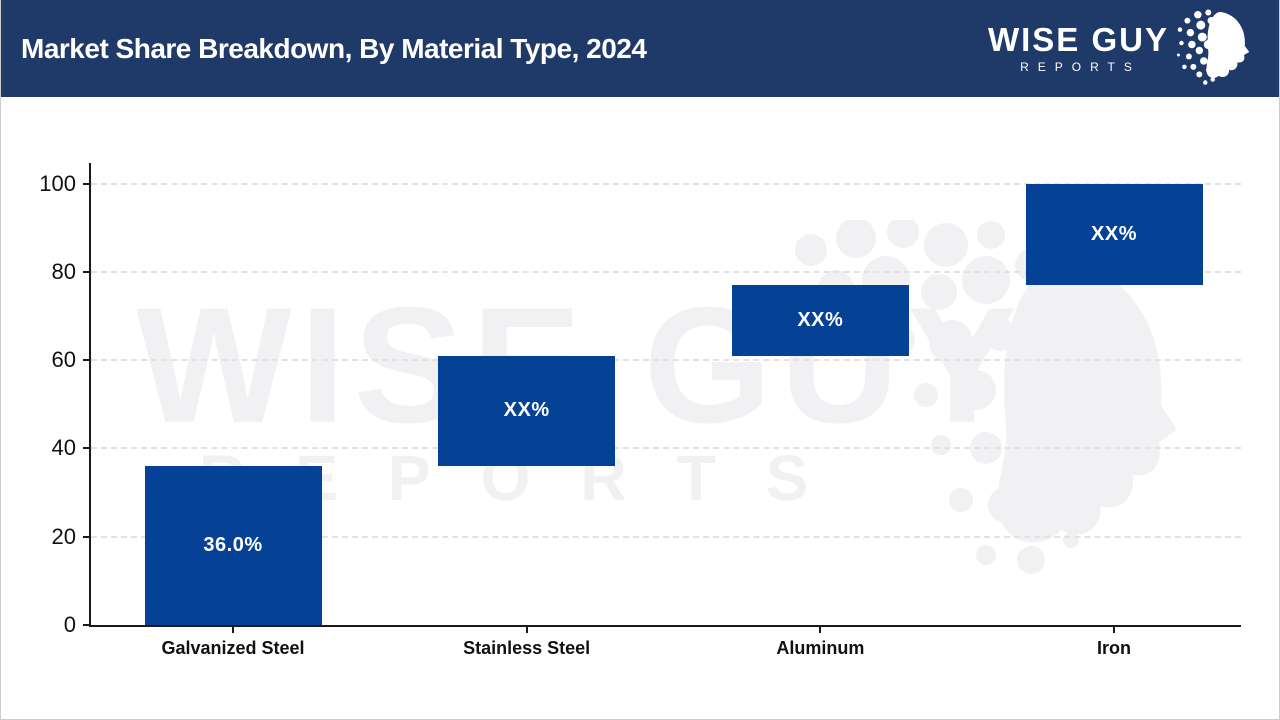 The height and width of the screenshot is (720, 1280). I want to click on bar-aluminum: XX%, so click(820, 320).